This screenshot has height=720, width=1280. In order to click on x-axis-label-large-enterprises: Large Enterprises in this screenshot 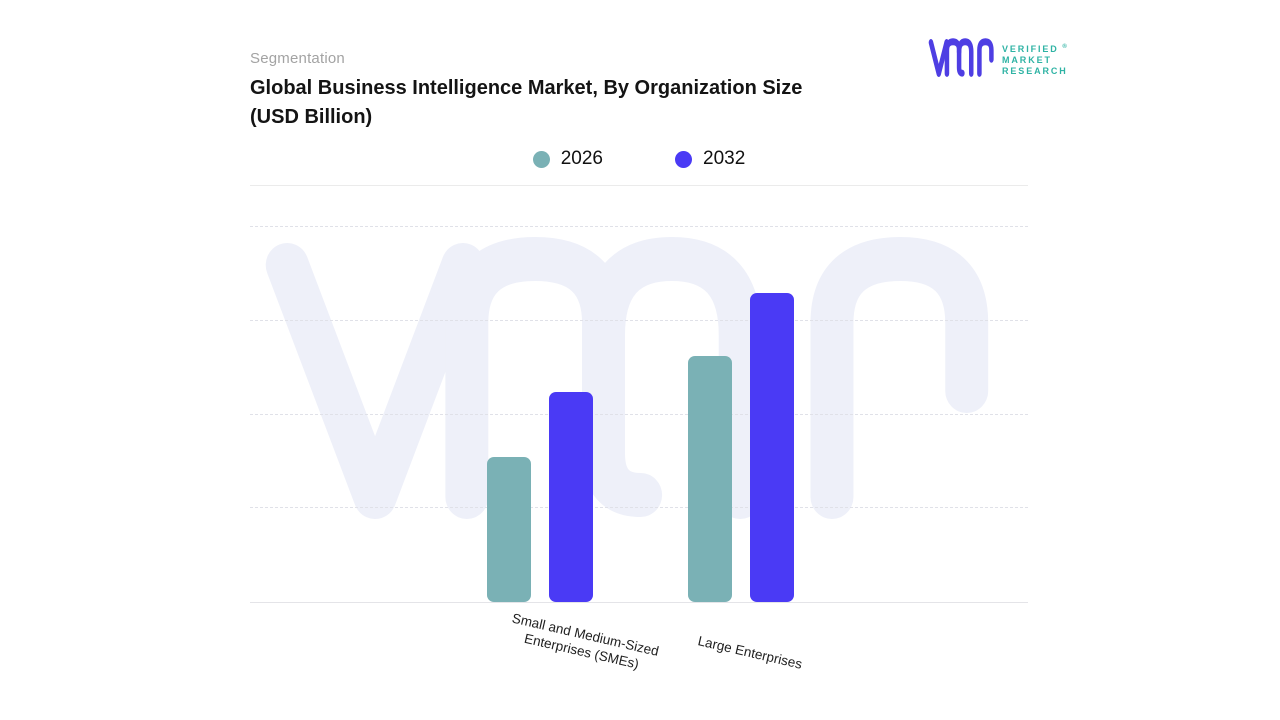, I will do `click(750, 652)`.